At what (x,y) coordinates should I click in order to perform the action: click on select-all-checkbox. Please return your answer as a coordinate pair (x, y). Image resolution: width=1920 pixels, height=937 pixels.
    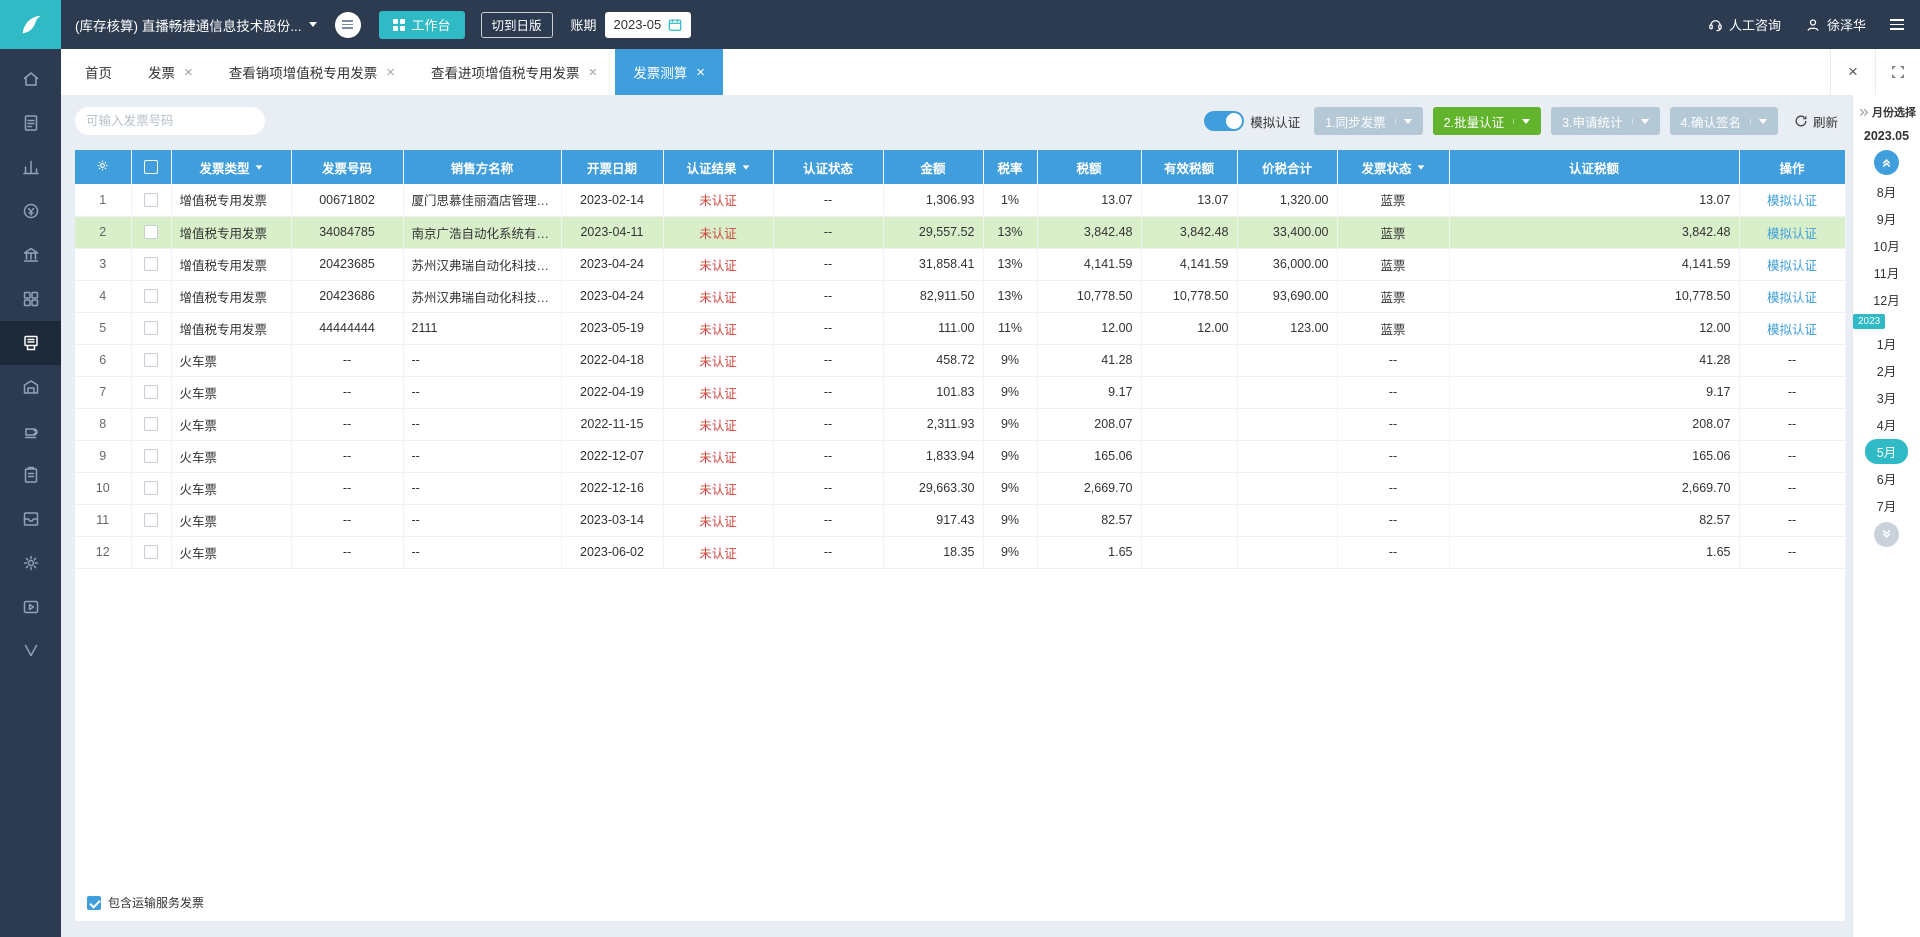
    Looking at the image, I should click on (151, 167).